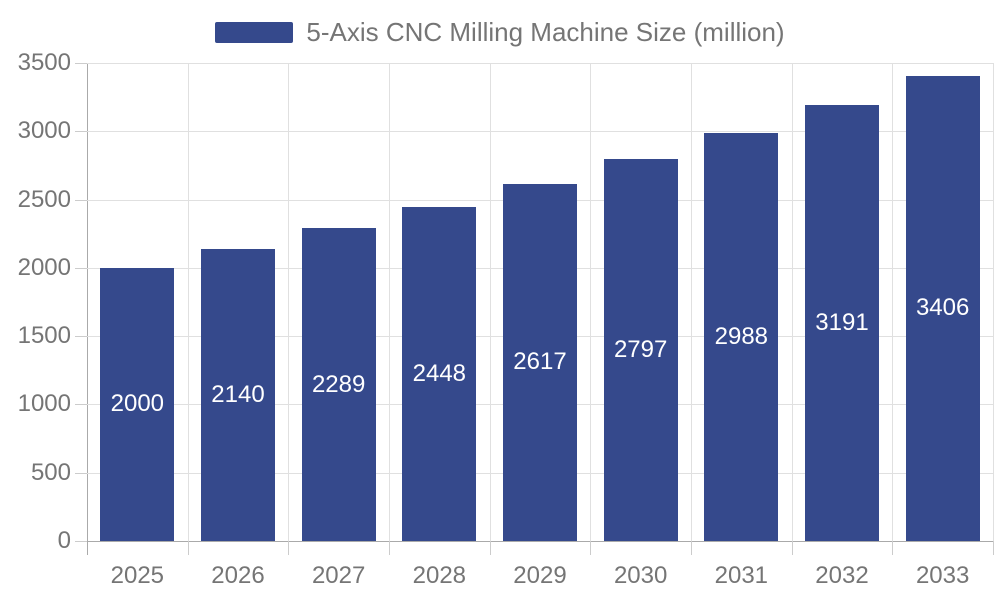 This screenshot has width=1000, height=600. Describe the element at coordinates (640, 575) in the screenshot. I see `x-axis-tick-label: 2030` at that location.